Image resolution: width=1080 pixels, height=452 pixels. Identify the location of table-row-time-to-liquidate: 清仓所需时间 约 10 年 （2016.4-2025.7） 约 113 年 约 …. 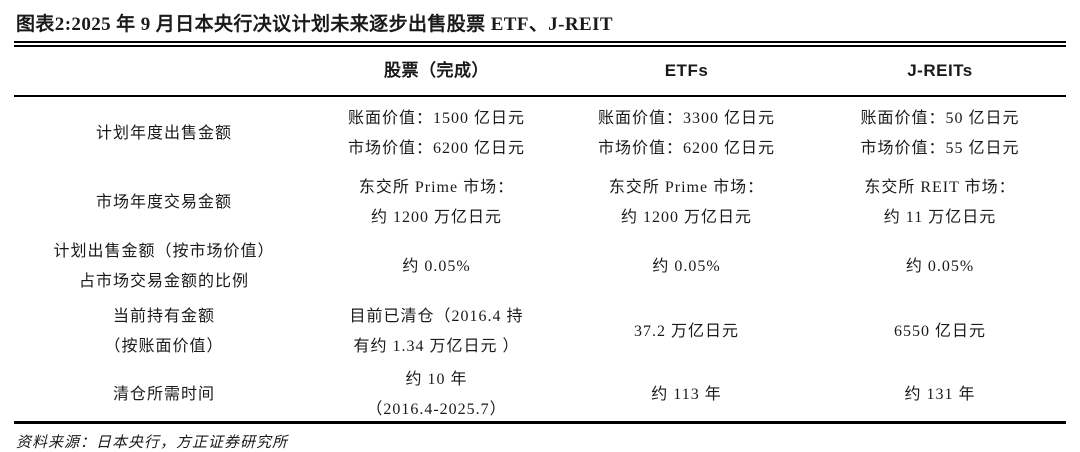
(540, 393).